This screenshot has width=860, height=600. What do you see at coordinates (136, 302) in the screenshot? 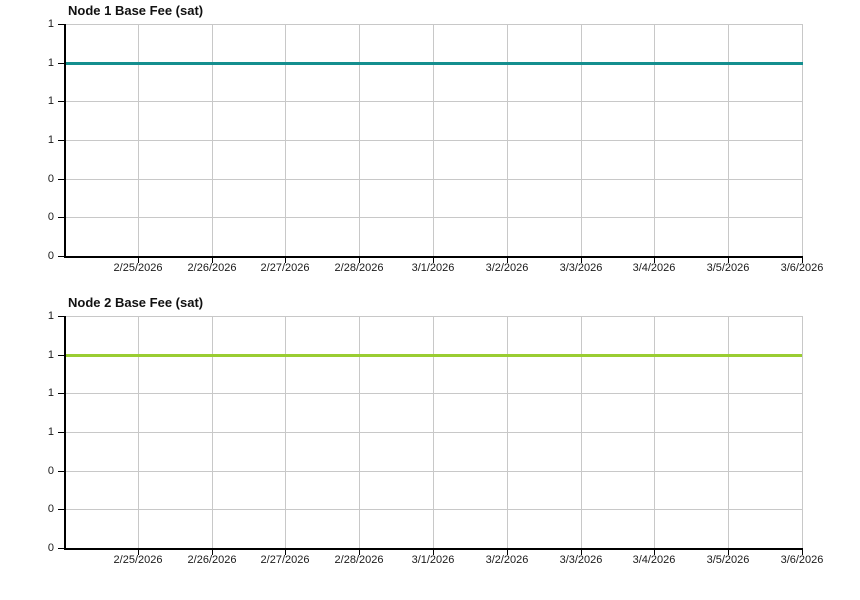
I see `chart-title: Node 2 Base Fee (sat)` at bounding box center [136, 302].